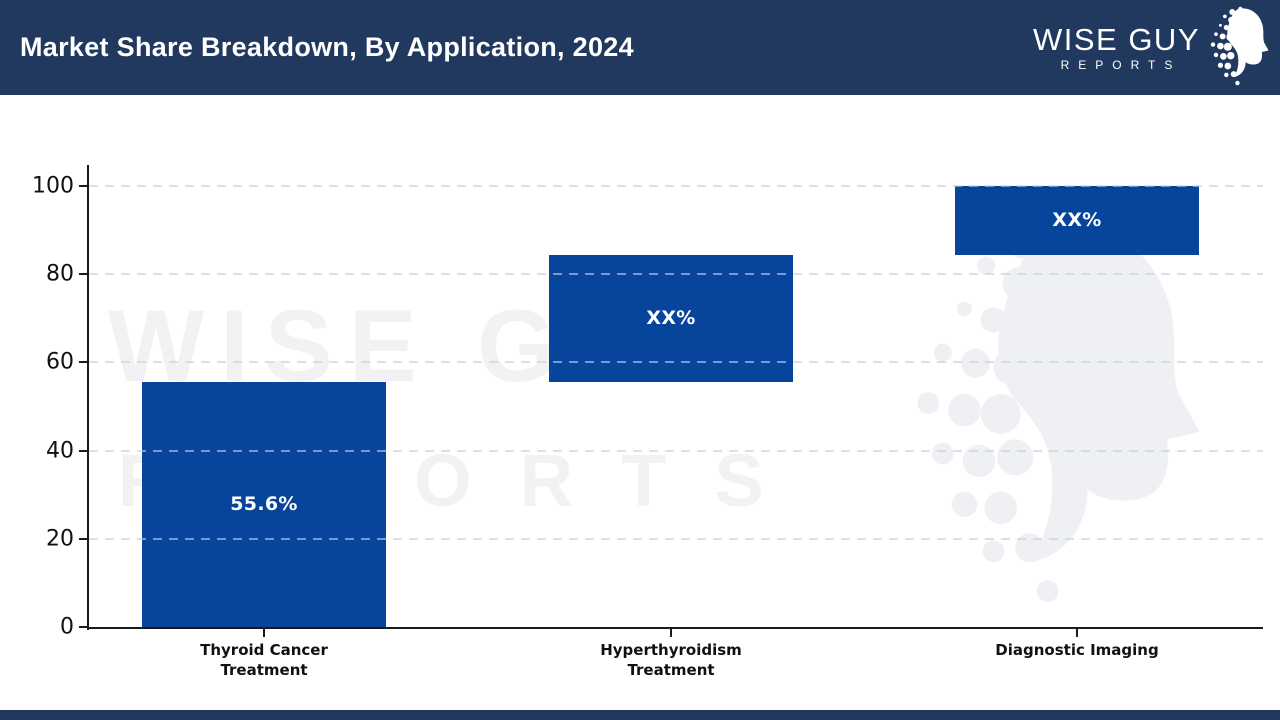  I want to click on y-tick-label-20: 20, so click(60, 539).